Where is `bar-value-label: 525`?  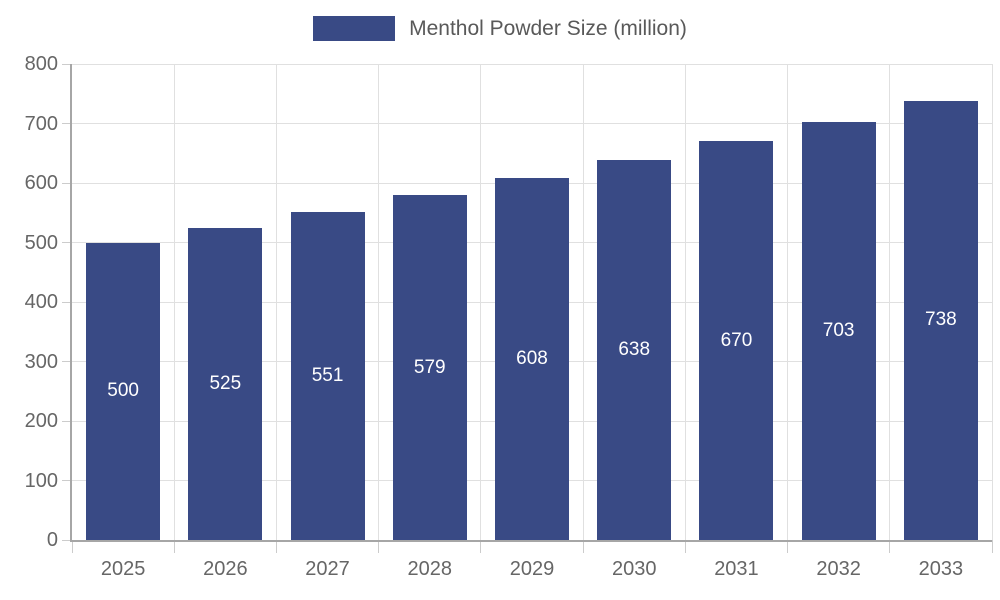 bar-value-label: 525 is located at coordinates (225, 383).